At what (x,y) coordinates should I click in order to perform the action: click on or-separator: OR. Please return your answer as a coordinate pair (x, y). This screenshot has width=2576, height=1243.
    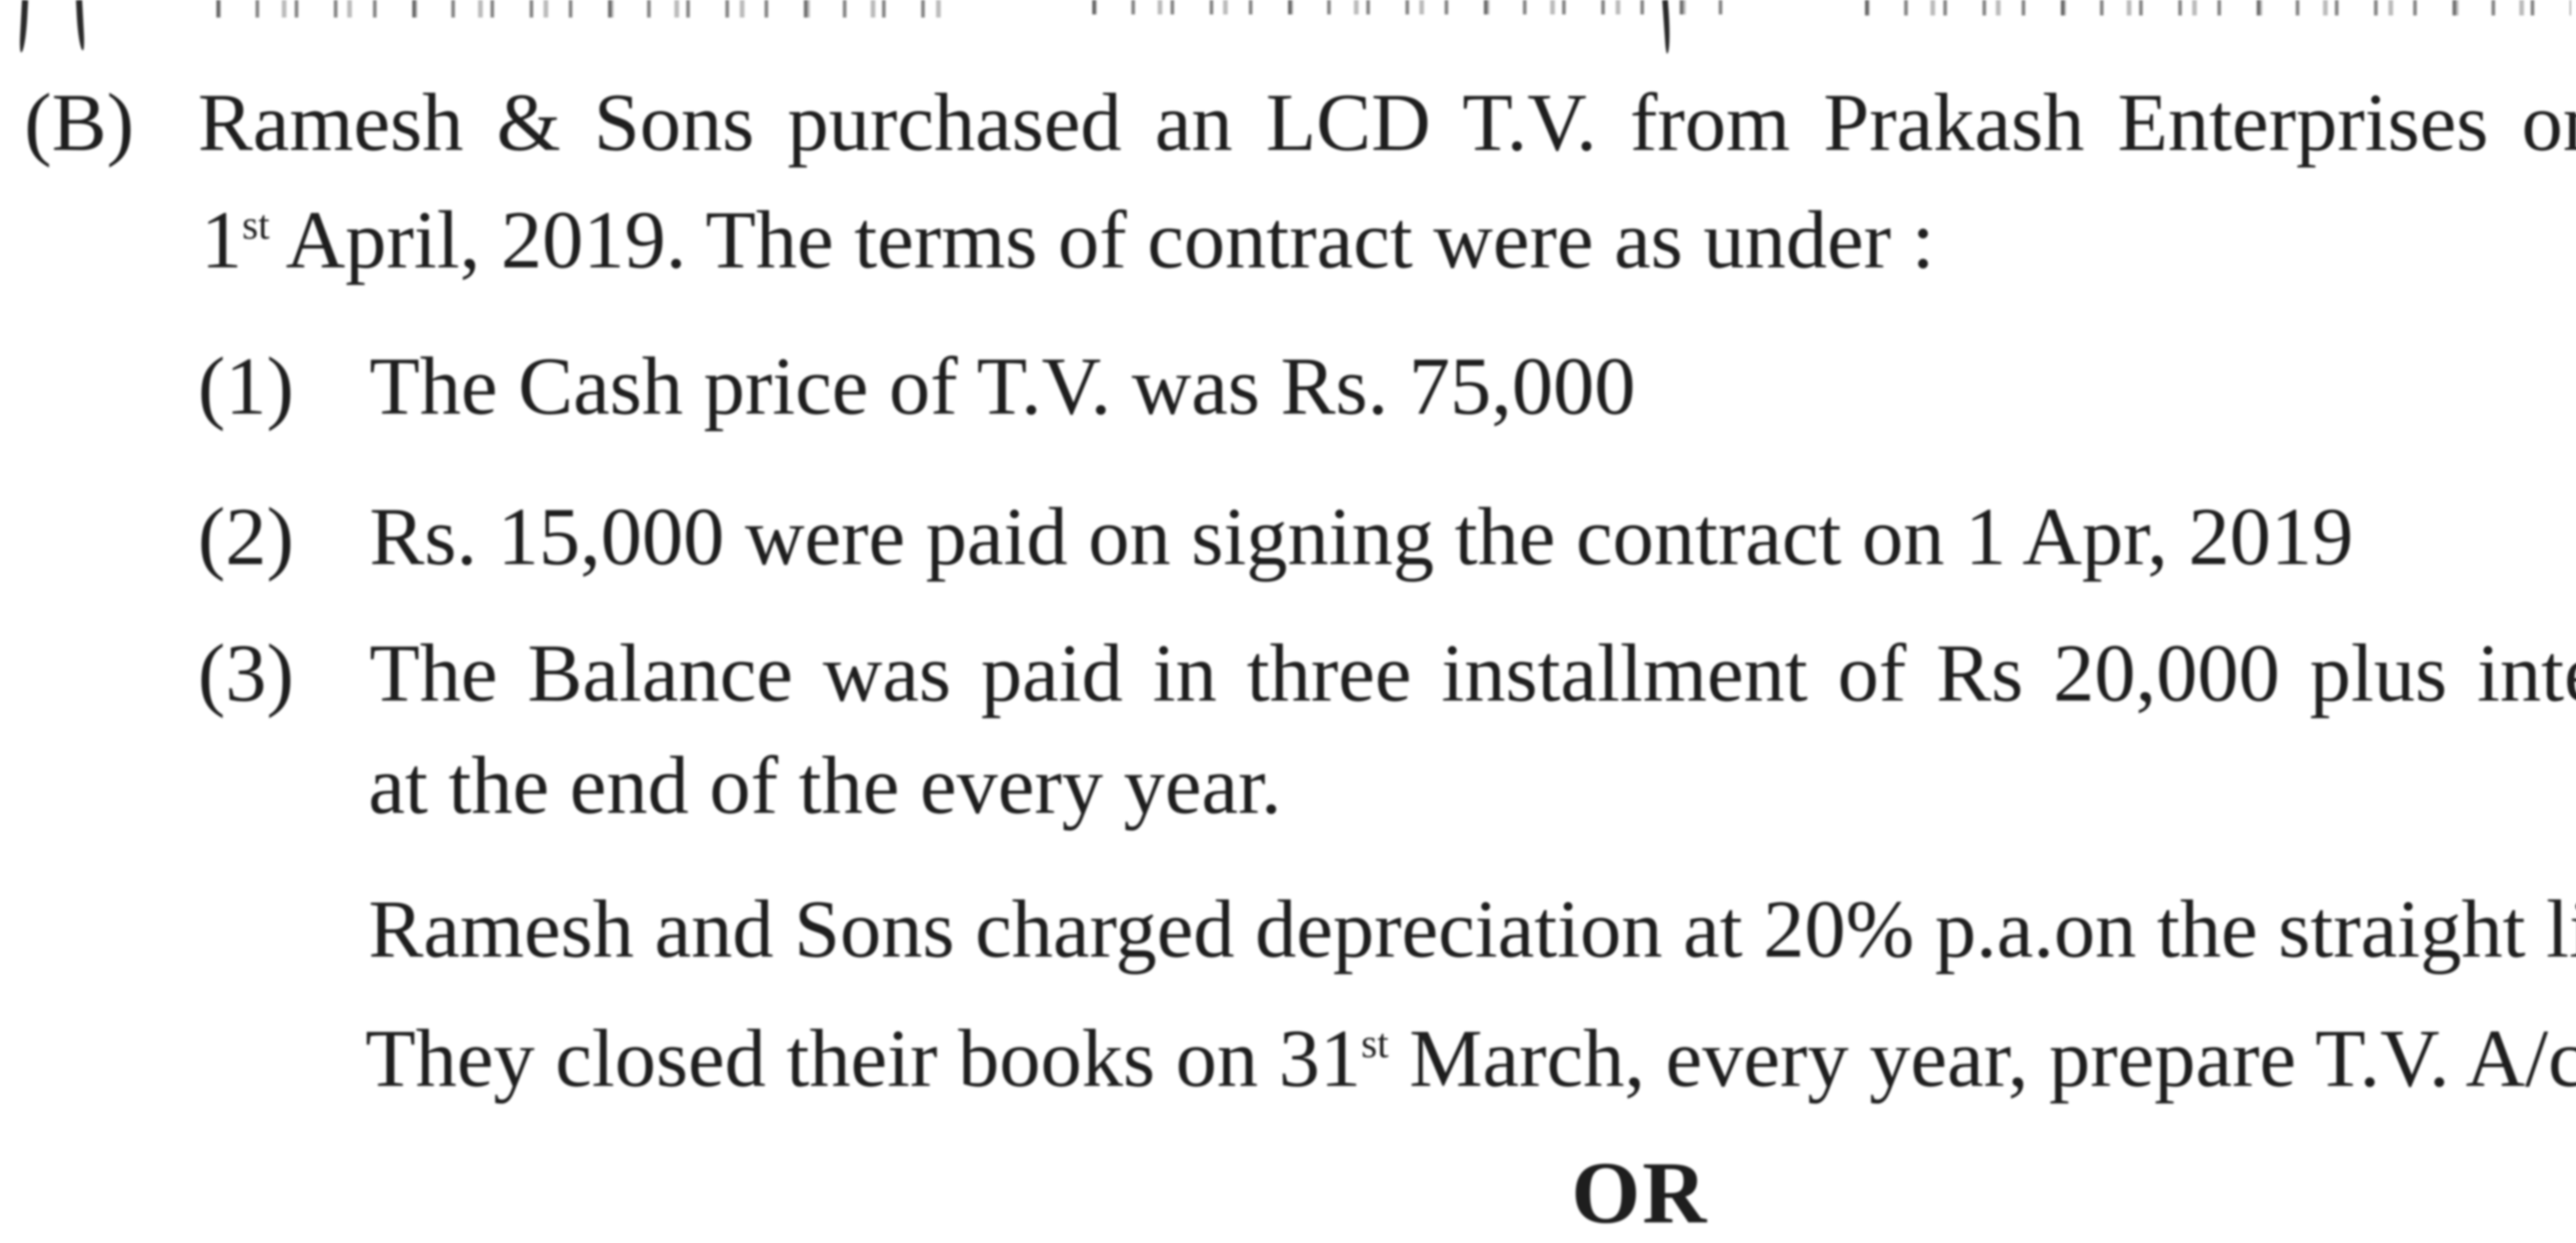
    Looking at the image, I should click on (1640, 1193).